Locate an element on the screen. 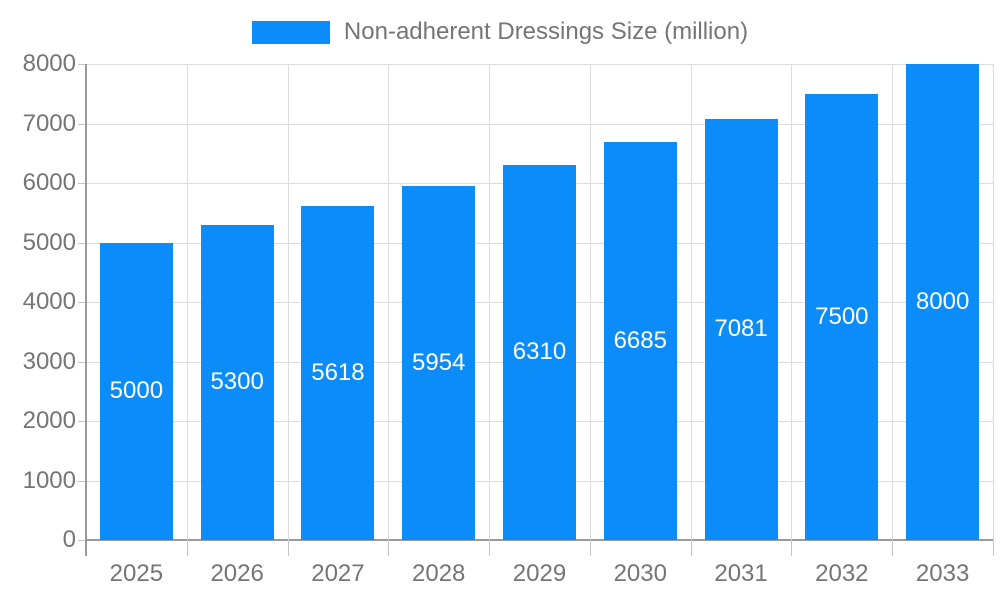  bar-value-label: 5000 is located at coordinates (136, 391).